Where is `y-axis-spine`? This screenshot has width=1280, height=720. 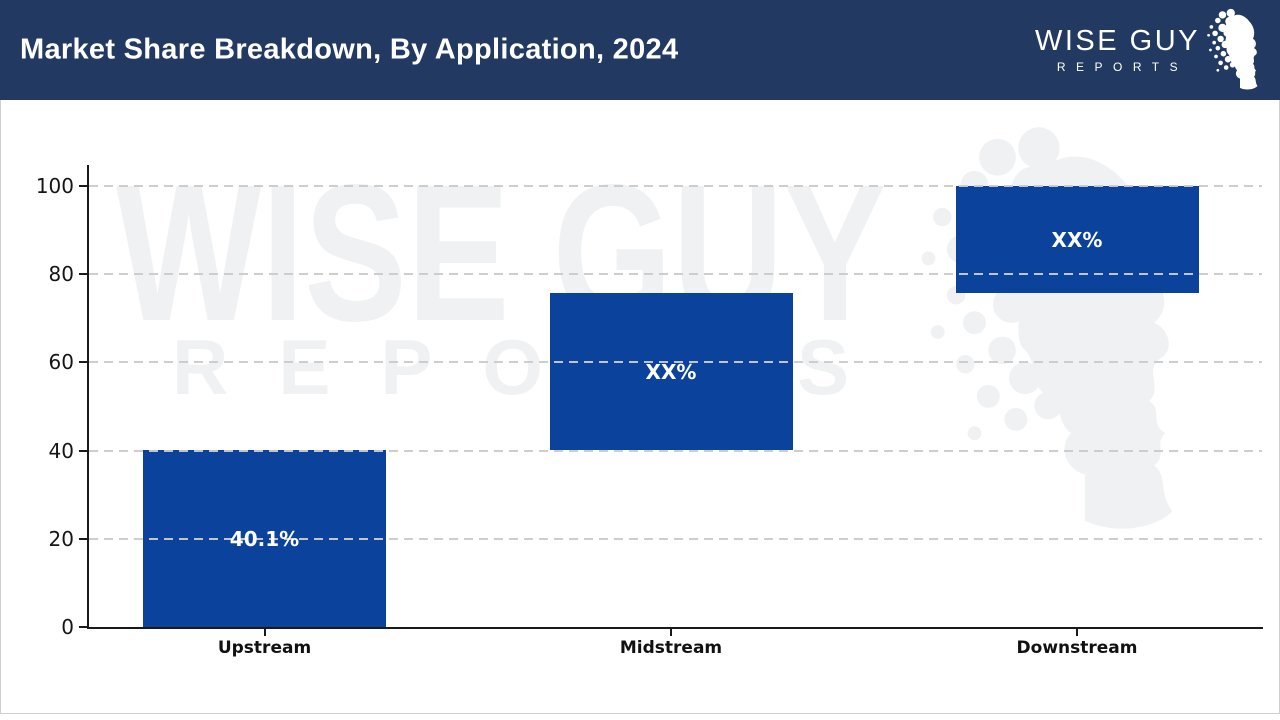
y-axis-spine is located at coordinates (88, 397).